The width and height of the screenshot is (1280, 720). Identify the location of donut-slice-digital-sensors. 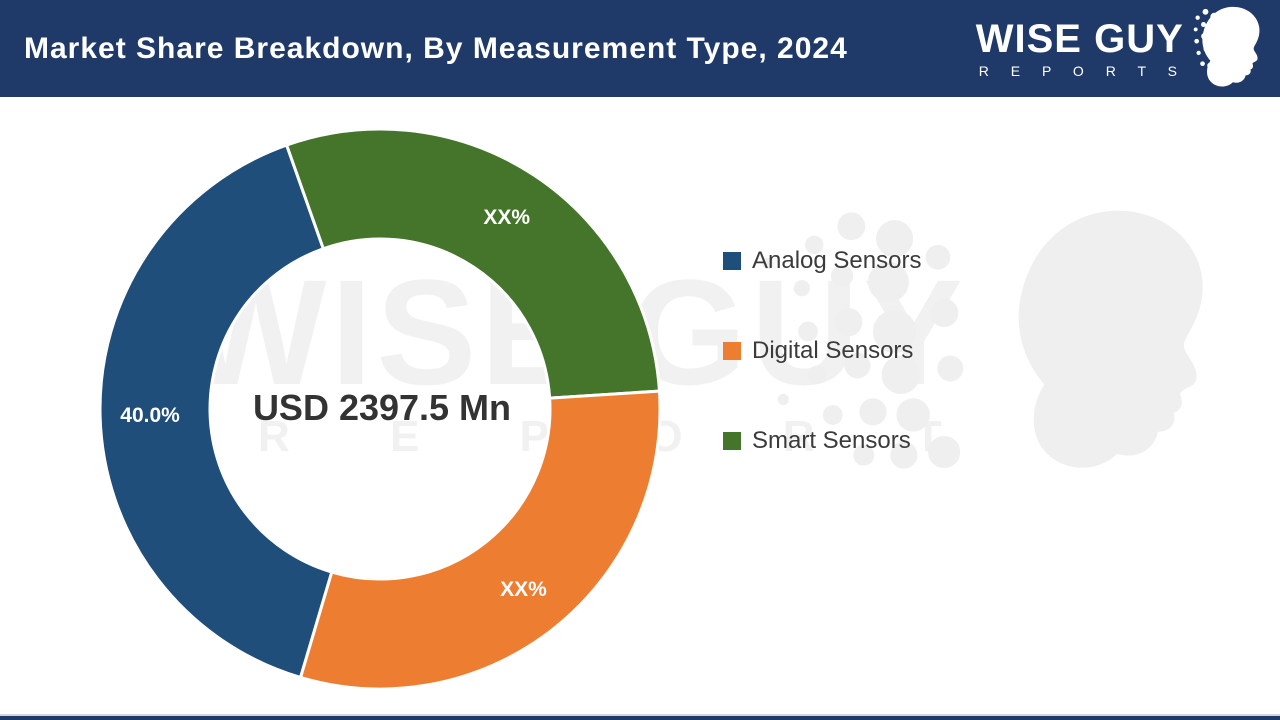
(480, 540).